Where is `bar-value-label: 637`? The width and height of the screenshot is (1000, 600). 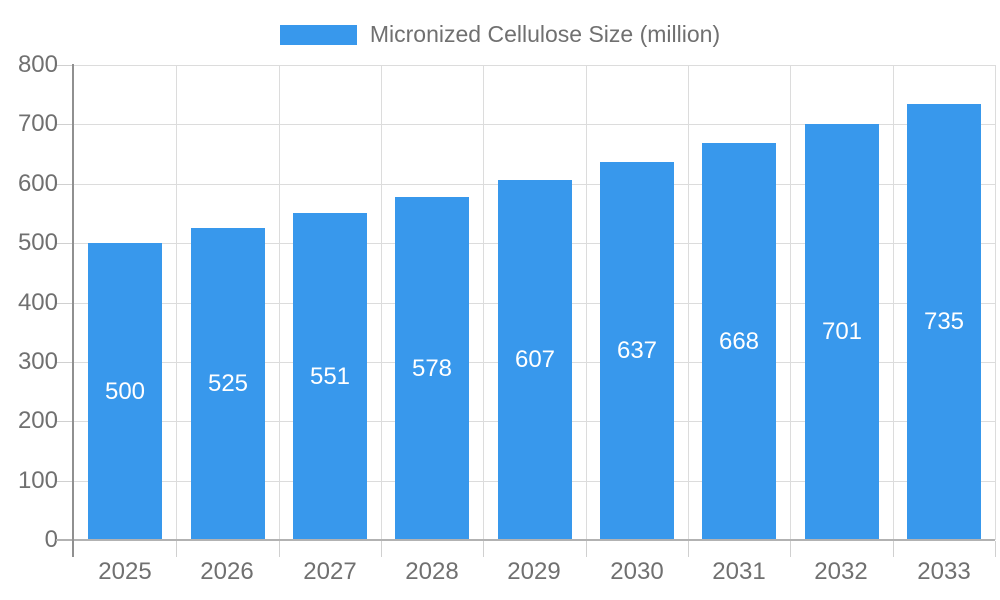
bar-value-label: 637 is located at coordinates (637, 350).